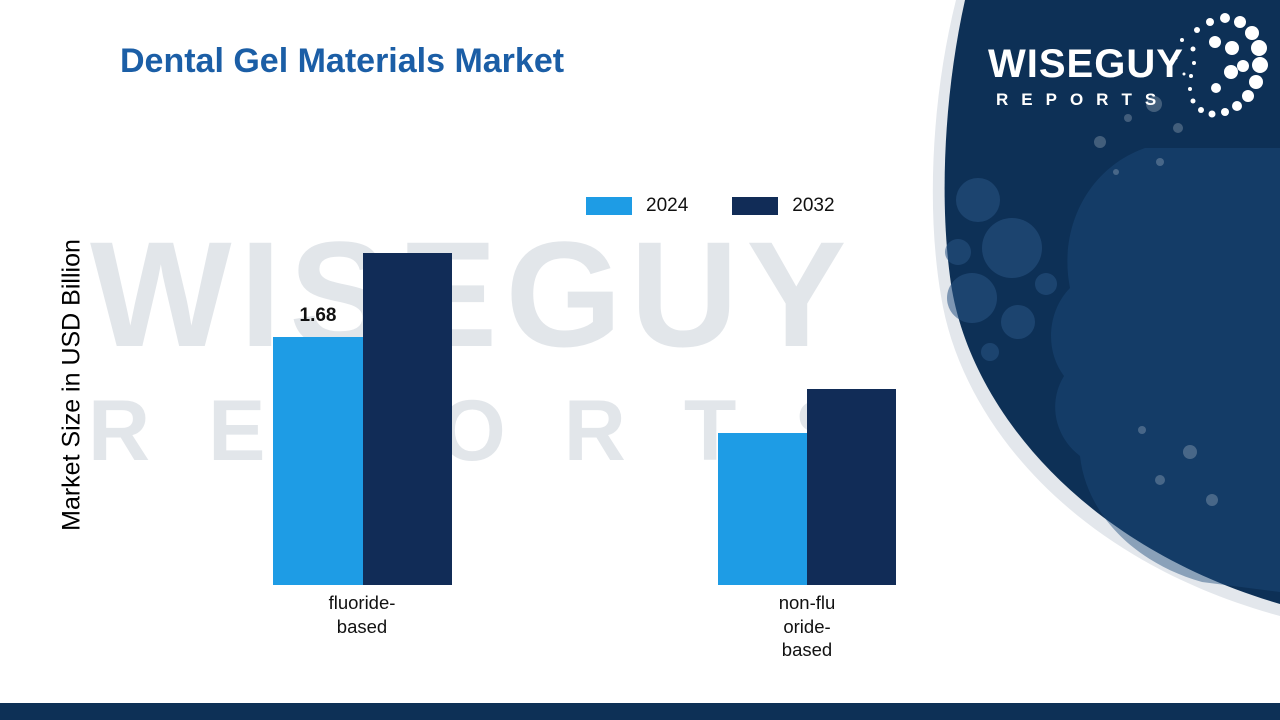 This screenshot has height=720, width=1280. I want to click on bar-rect-fluoride-2024, so click(318, 461).